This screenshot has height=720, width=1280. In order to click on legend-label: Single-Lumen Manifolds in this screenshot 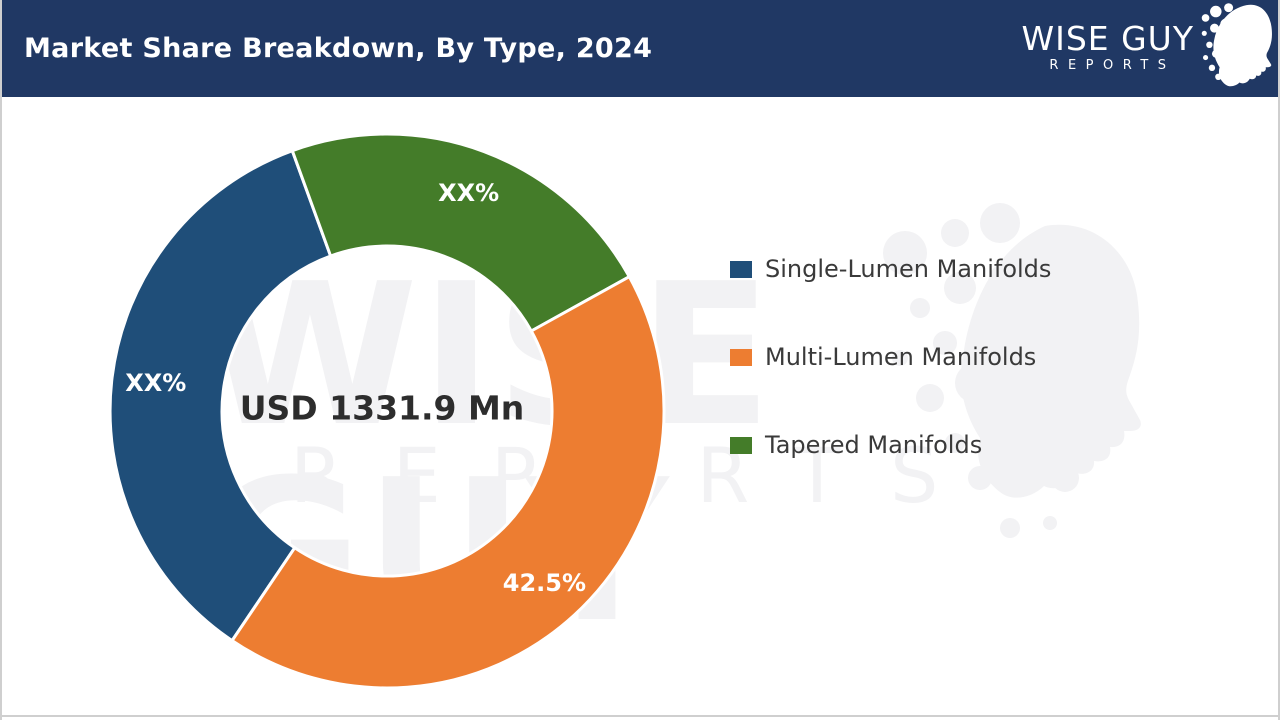, I will do `click(908, 269)`.